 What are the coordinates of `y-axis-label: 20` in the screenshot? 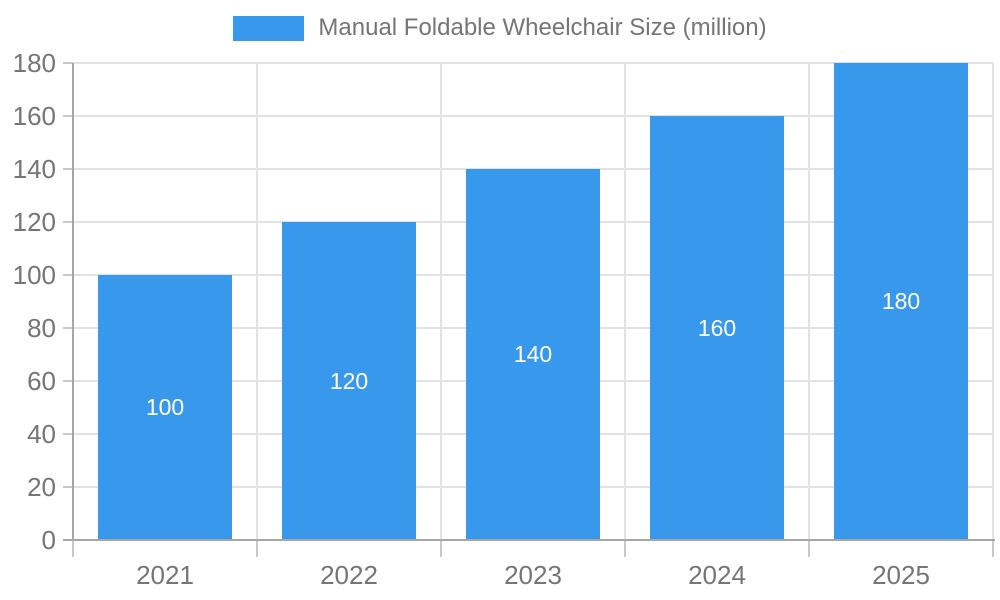 It's located at (41, 487).